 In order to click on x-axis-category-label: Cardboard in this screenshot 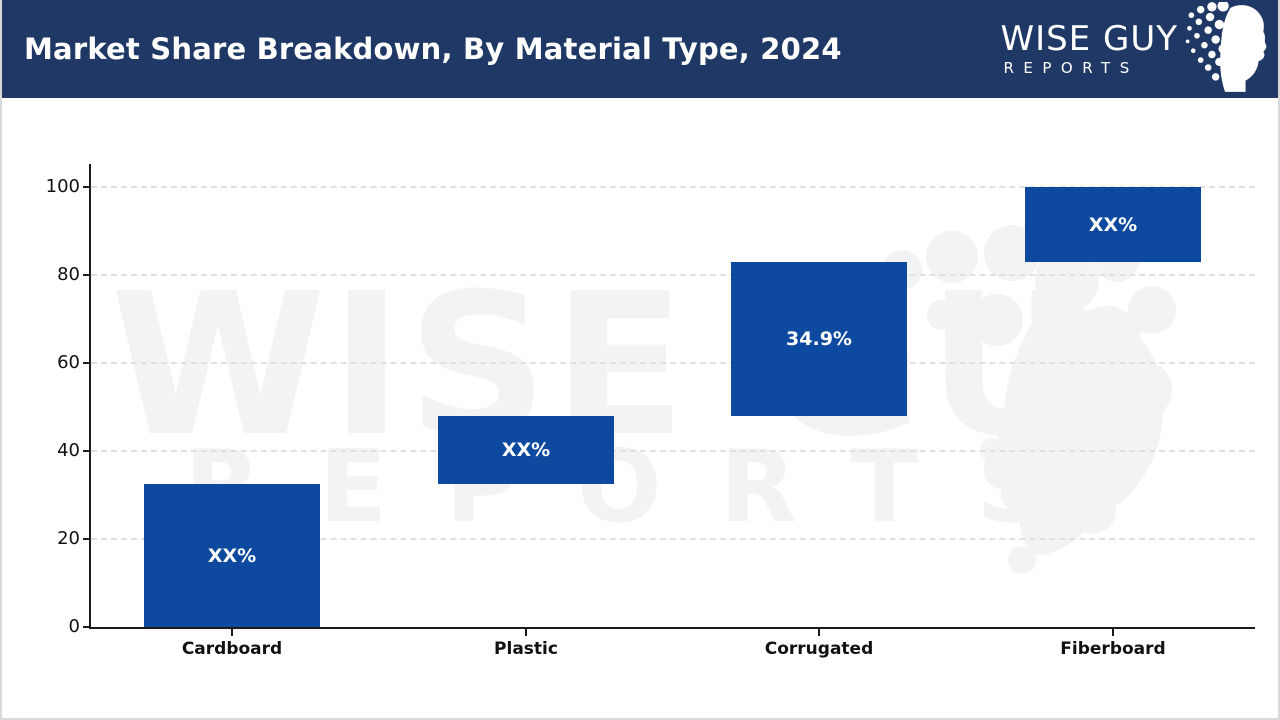, I will do `click(232, 649)`.